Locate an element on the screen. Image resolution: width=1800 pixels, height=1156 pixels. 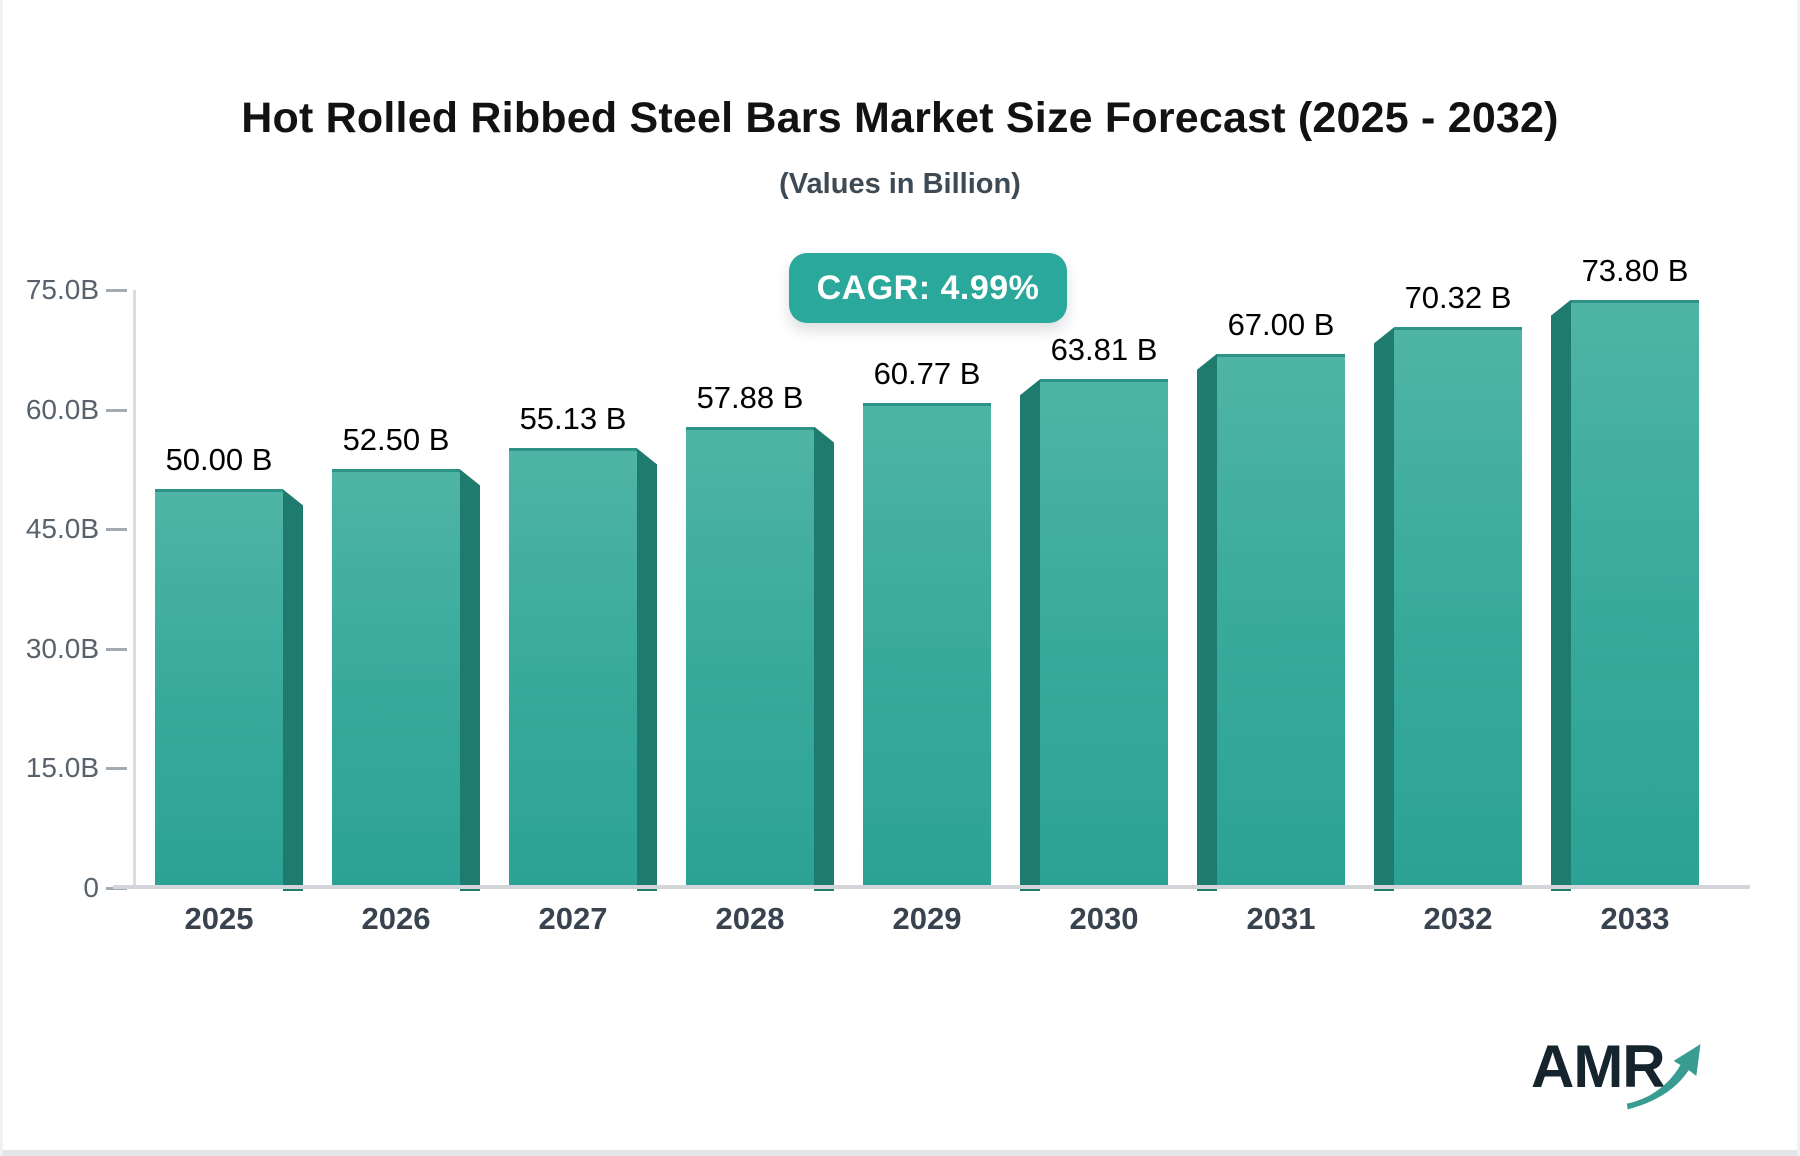
x-axis-label-2031: 2031 is located at coordinates (1281, 918).